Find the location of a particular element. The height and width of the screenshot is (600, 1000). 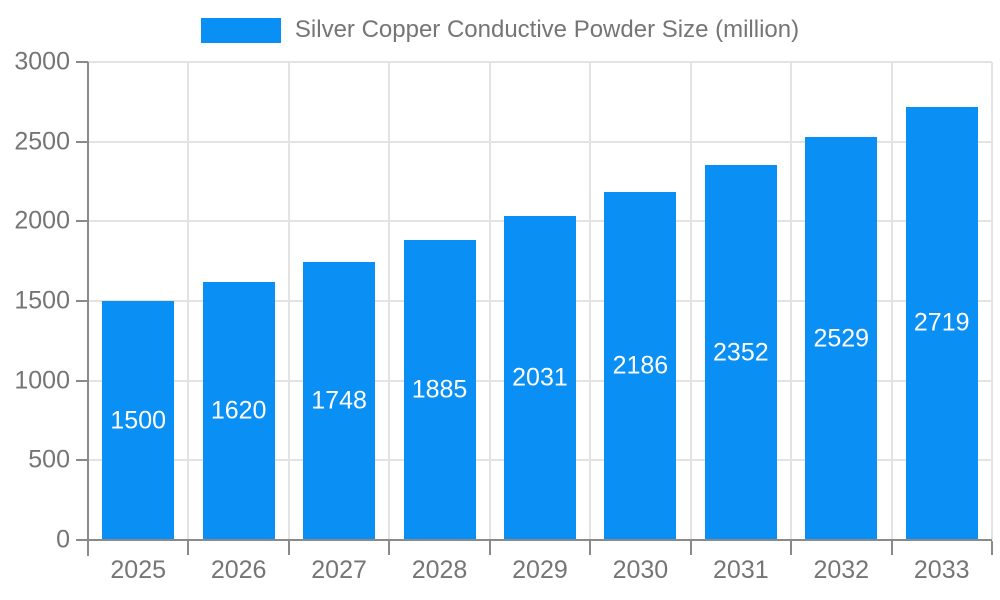

y-axis-line is located at coordinates (88, 309).